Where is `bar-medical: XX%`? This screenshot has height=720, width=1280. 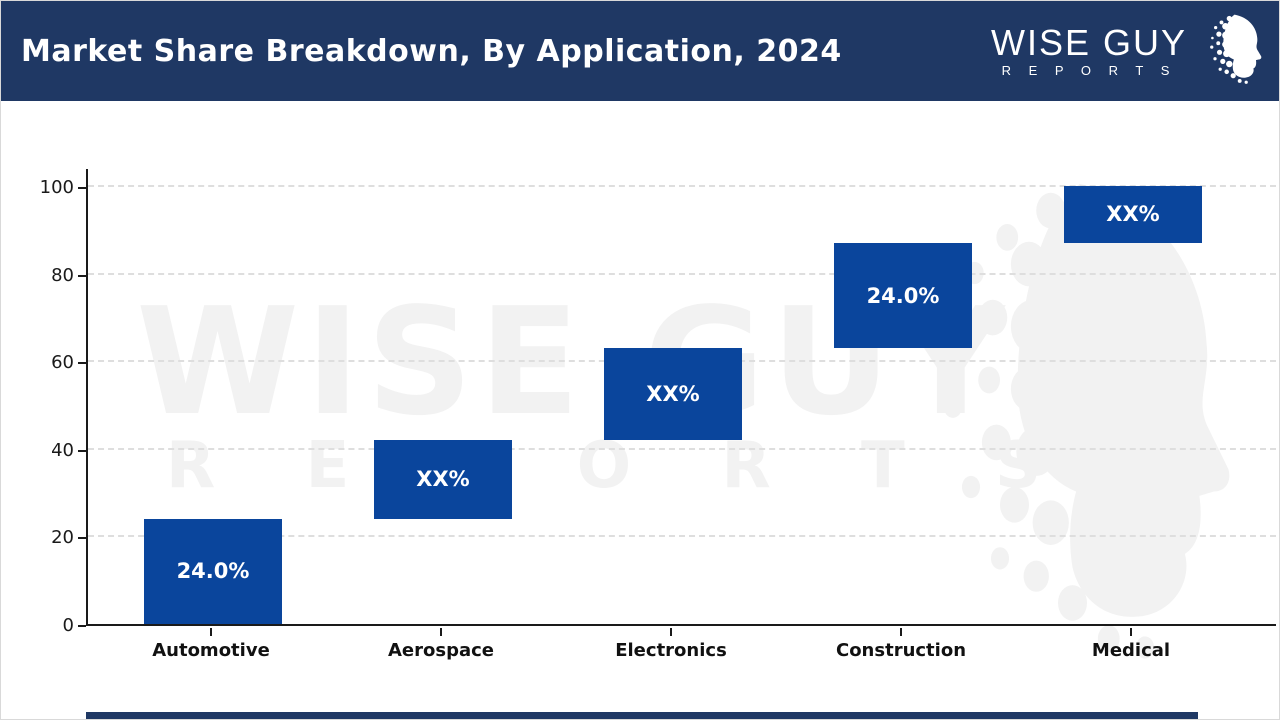 bar-medical: XX% is located at coordinates (1133, 214).